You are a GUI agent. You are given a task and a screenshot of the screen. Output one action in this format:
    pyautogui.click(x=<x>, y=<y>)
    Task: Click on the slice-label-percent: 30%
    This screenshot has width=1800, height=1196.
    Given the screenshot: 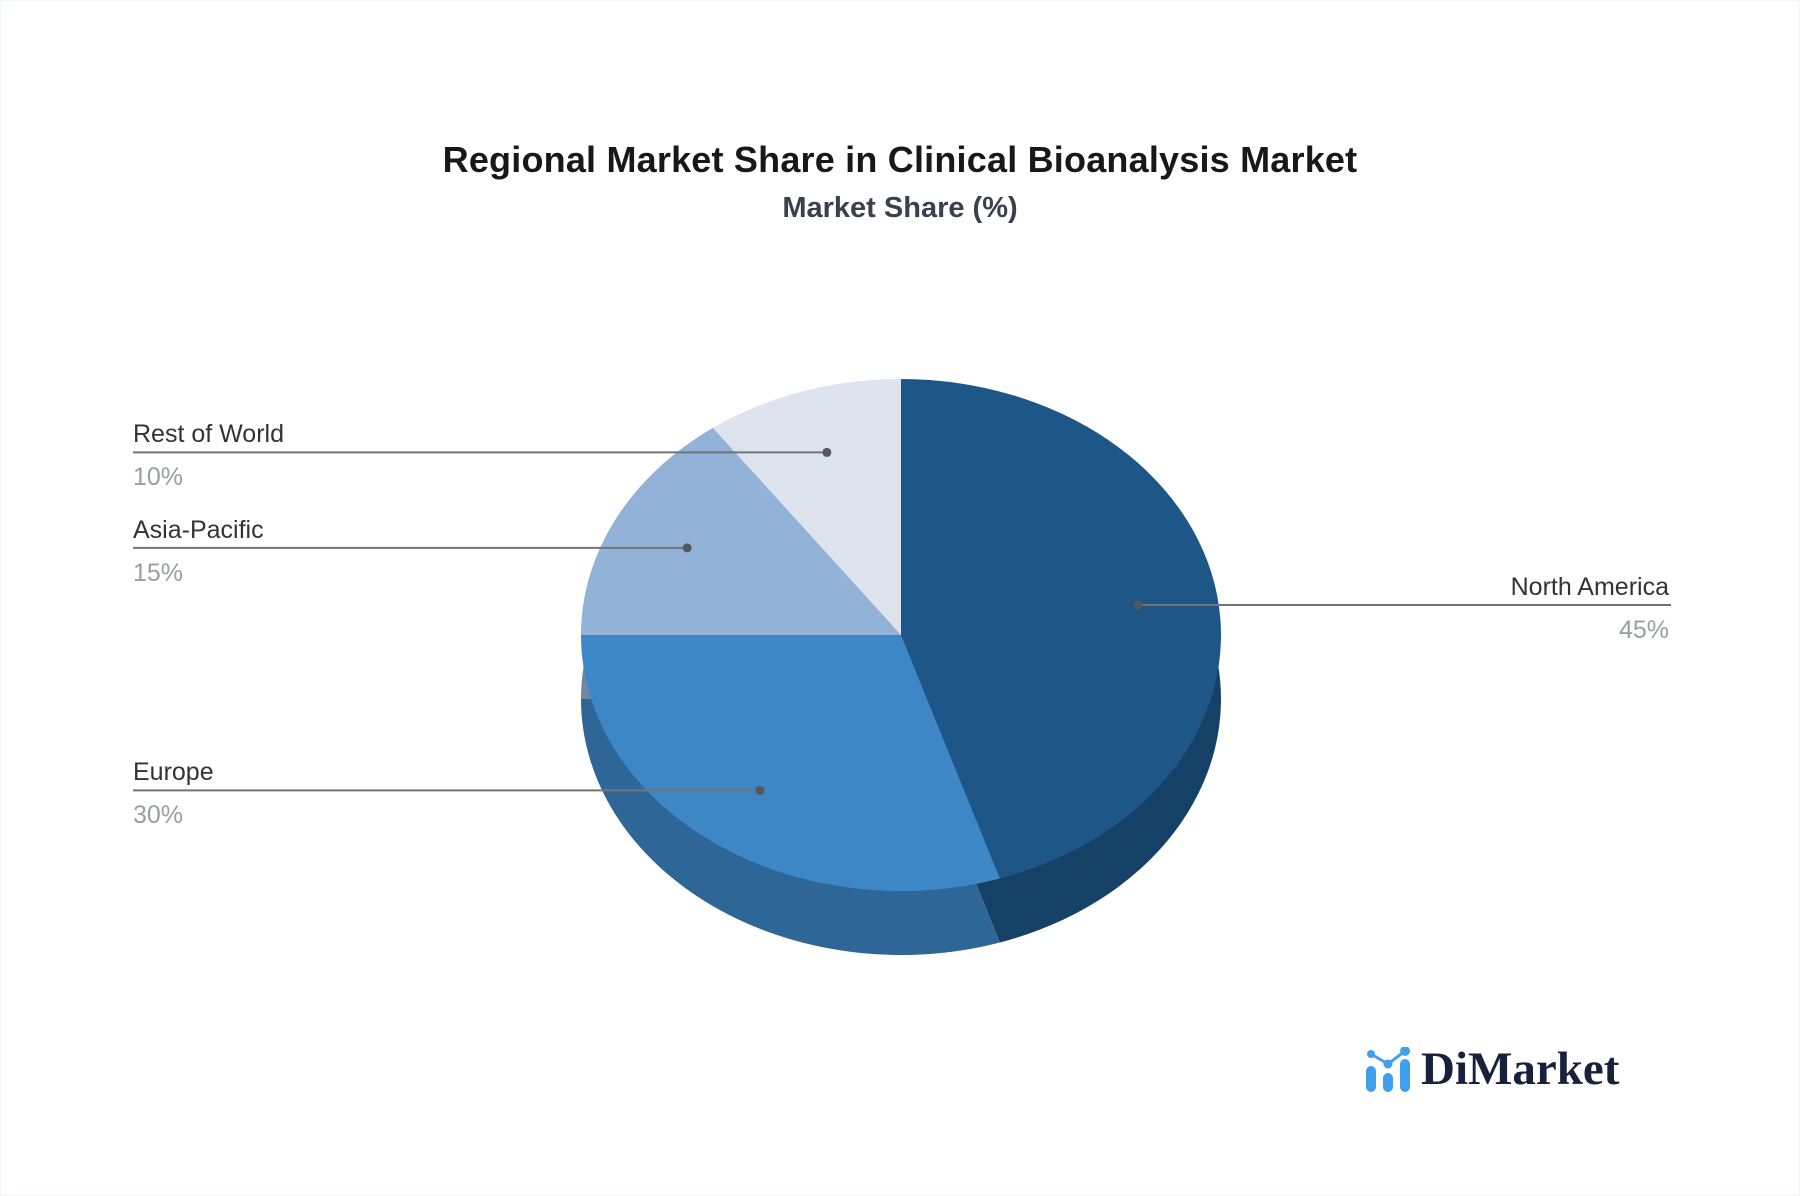 What is the action you would take?
    pyautogui.click(x=158, y=815)
    